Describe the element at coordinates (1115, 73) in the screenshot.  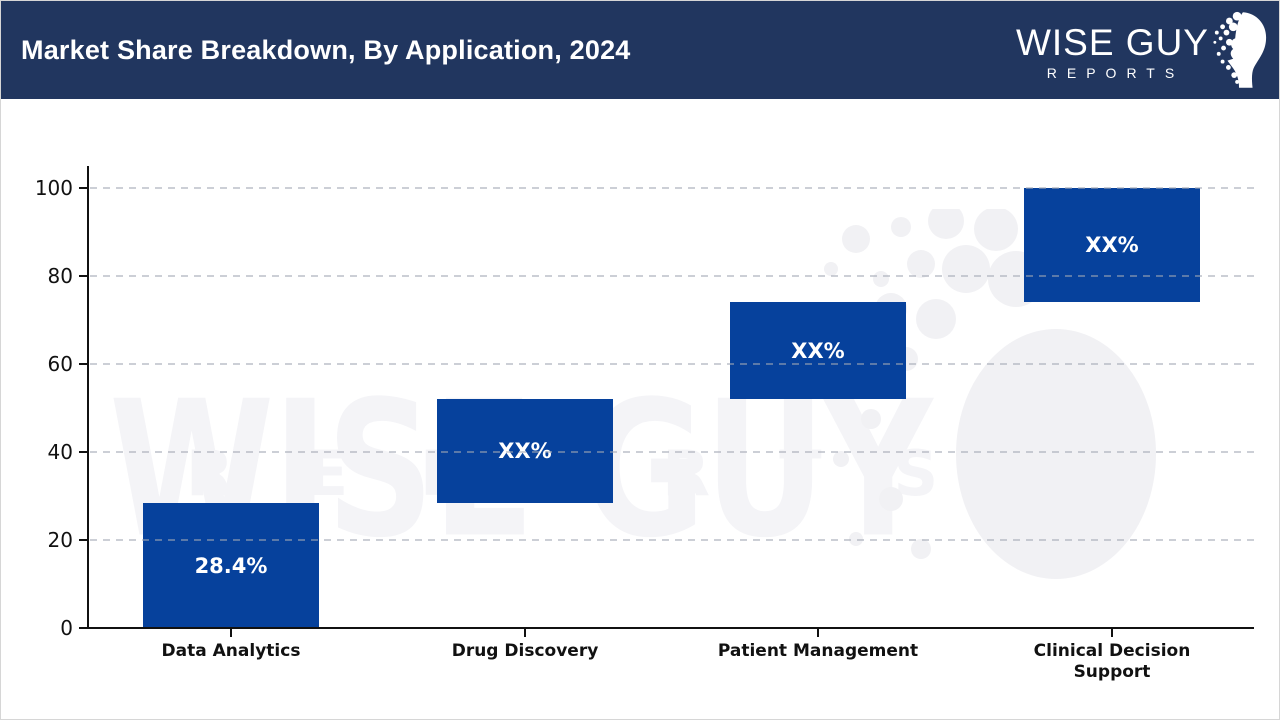
I see `logo-wordmark-sub: REPORTS` at that location.